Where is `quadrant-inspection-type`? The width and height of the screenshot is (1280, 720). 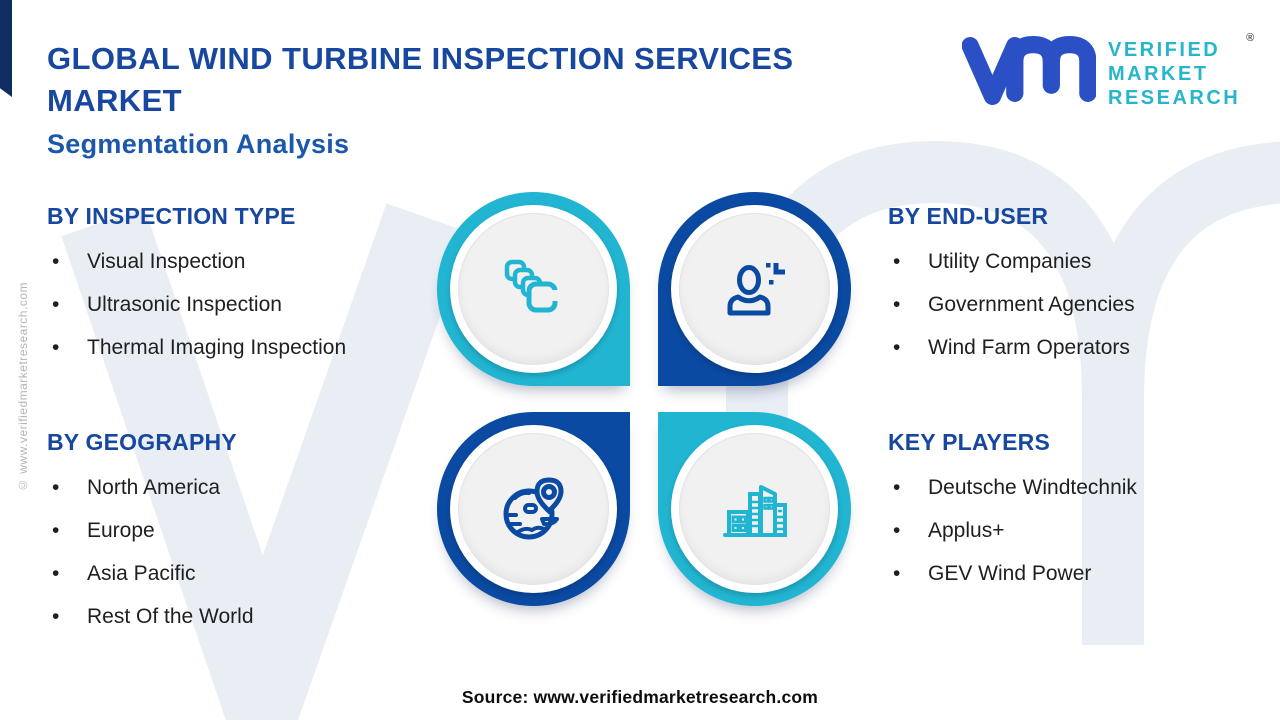
quadrant-inspection-type is located at coordinates (533, 289).